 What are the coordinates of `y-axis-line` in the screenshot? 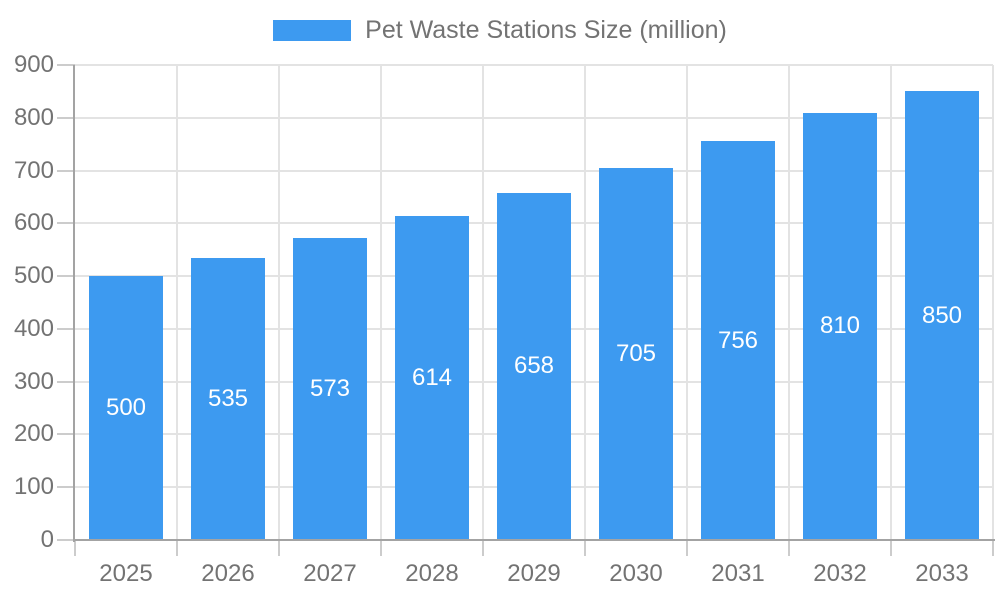 It's located at (74, 303).